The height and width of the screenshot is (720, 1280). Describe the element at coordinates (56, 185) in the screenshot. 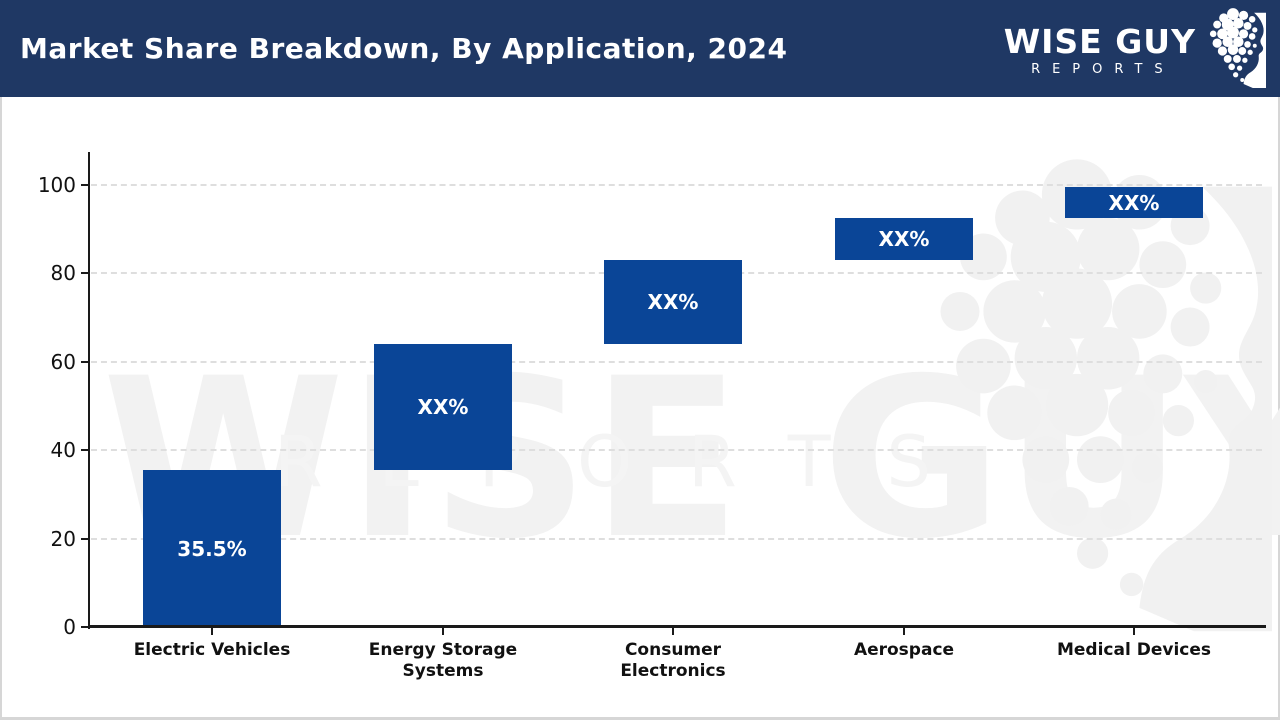

I see `y-tick-label-100: 100` at that location.